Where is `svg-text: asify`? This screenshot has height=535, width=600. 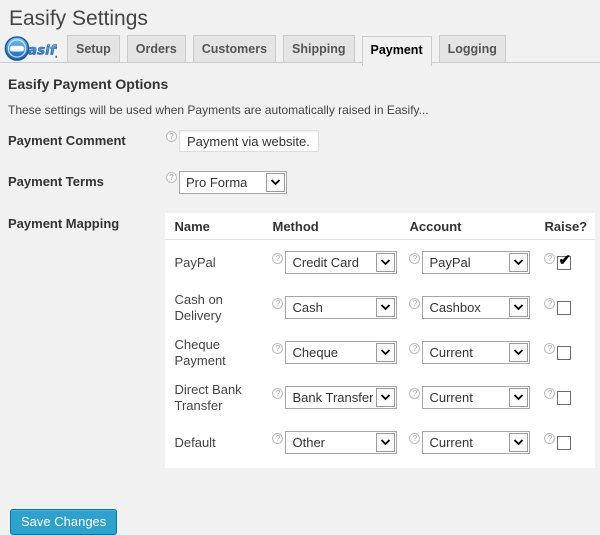 svg-text: asify is located at coordinates (42, 51).